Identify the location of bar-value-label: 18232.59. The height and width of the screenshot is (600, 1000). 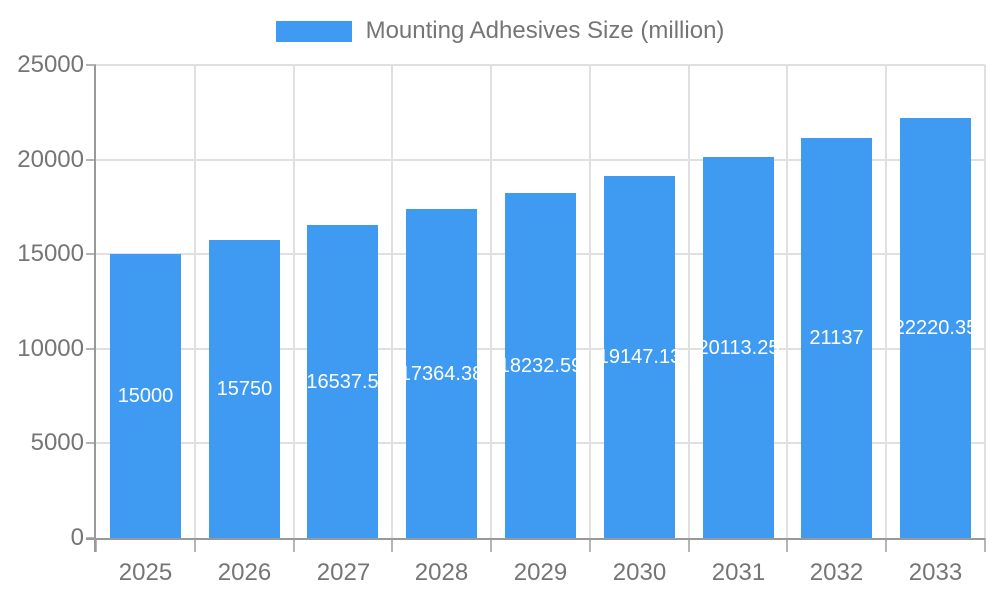
(540, 365).